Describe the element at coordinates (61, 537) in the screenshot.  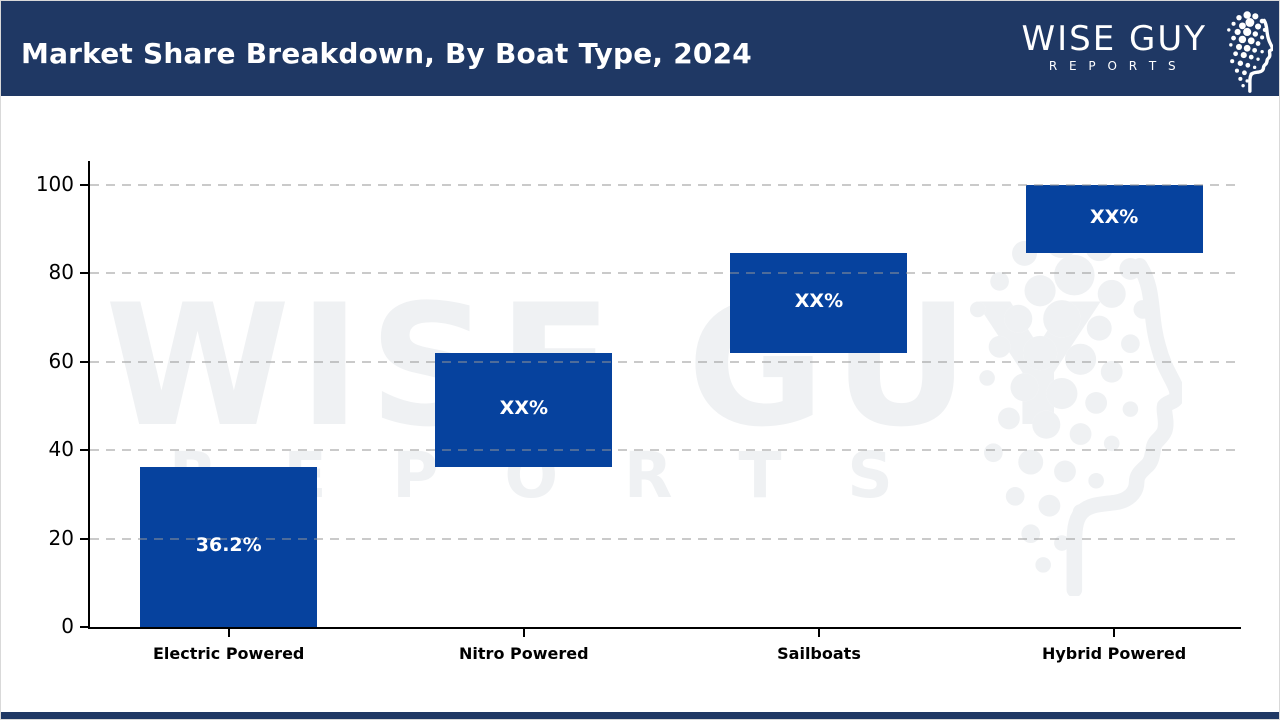
I see `y-tick-label: 20` at that location.